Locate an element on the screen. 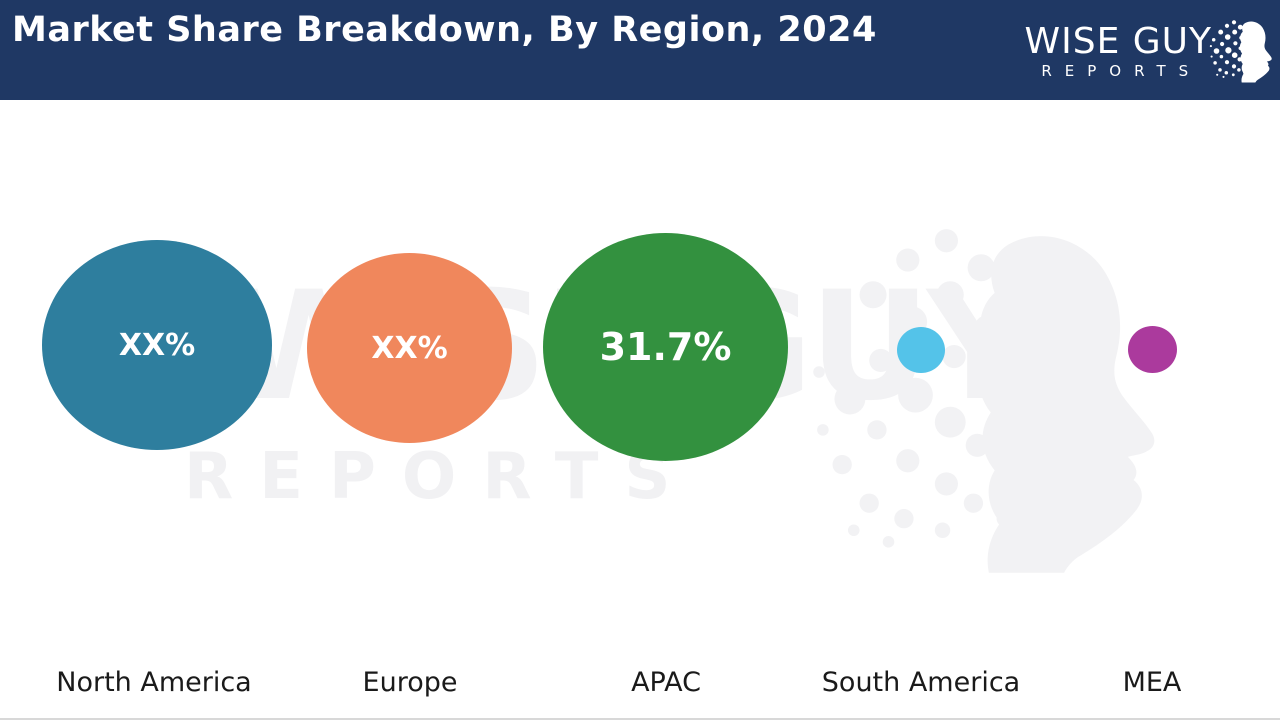 This screenshot has height=720, width=1280. bubble-apac: 31.7% is located at coordinates (665, 347).